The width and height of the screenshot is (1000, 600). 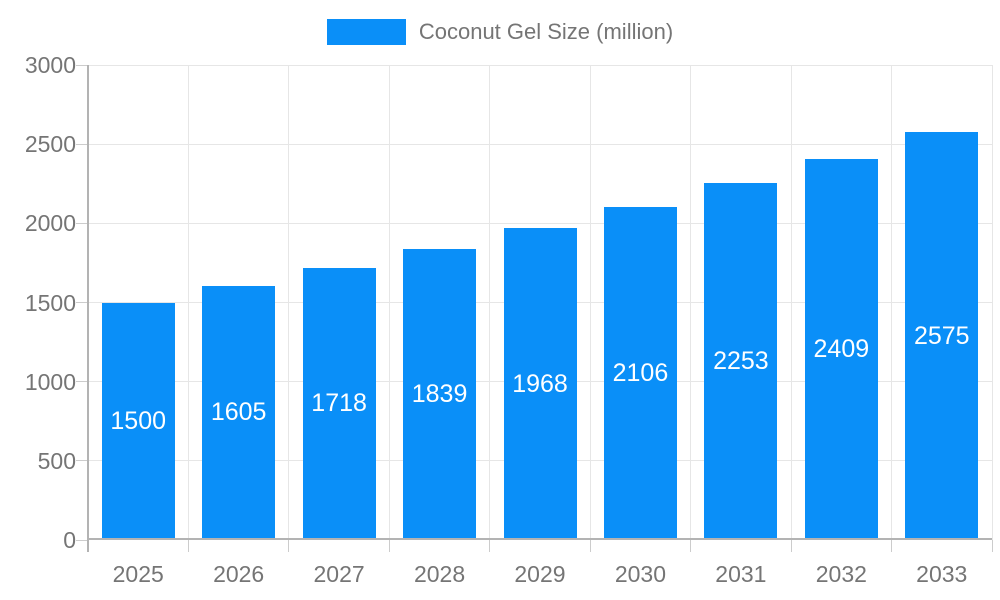 I want to click on x-axis-label: 2027, so click(x=339, y=574).